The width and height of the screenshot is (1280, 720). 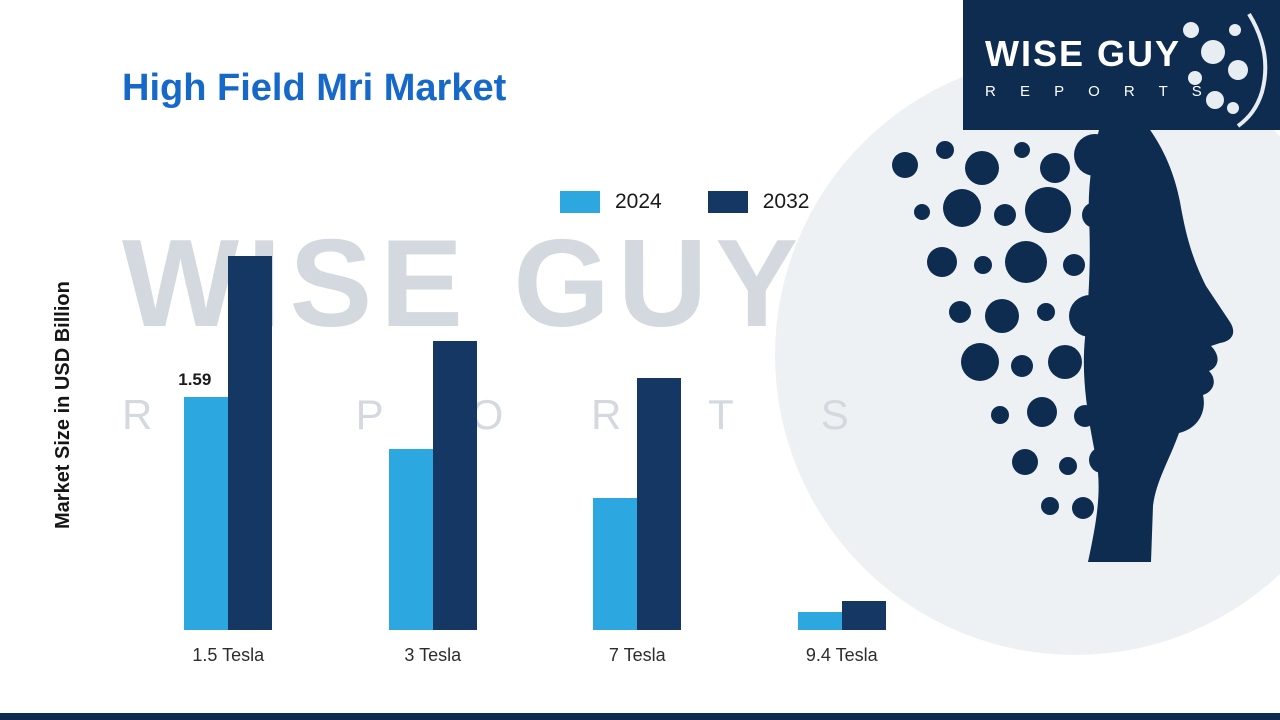 What do you see at coordinates (841, 633) in the screenshot?
I see `bar-group: 9.4 Tesla` at bounding box center [841, 633].